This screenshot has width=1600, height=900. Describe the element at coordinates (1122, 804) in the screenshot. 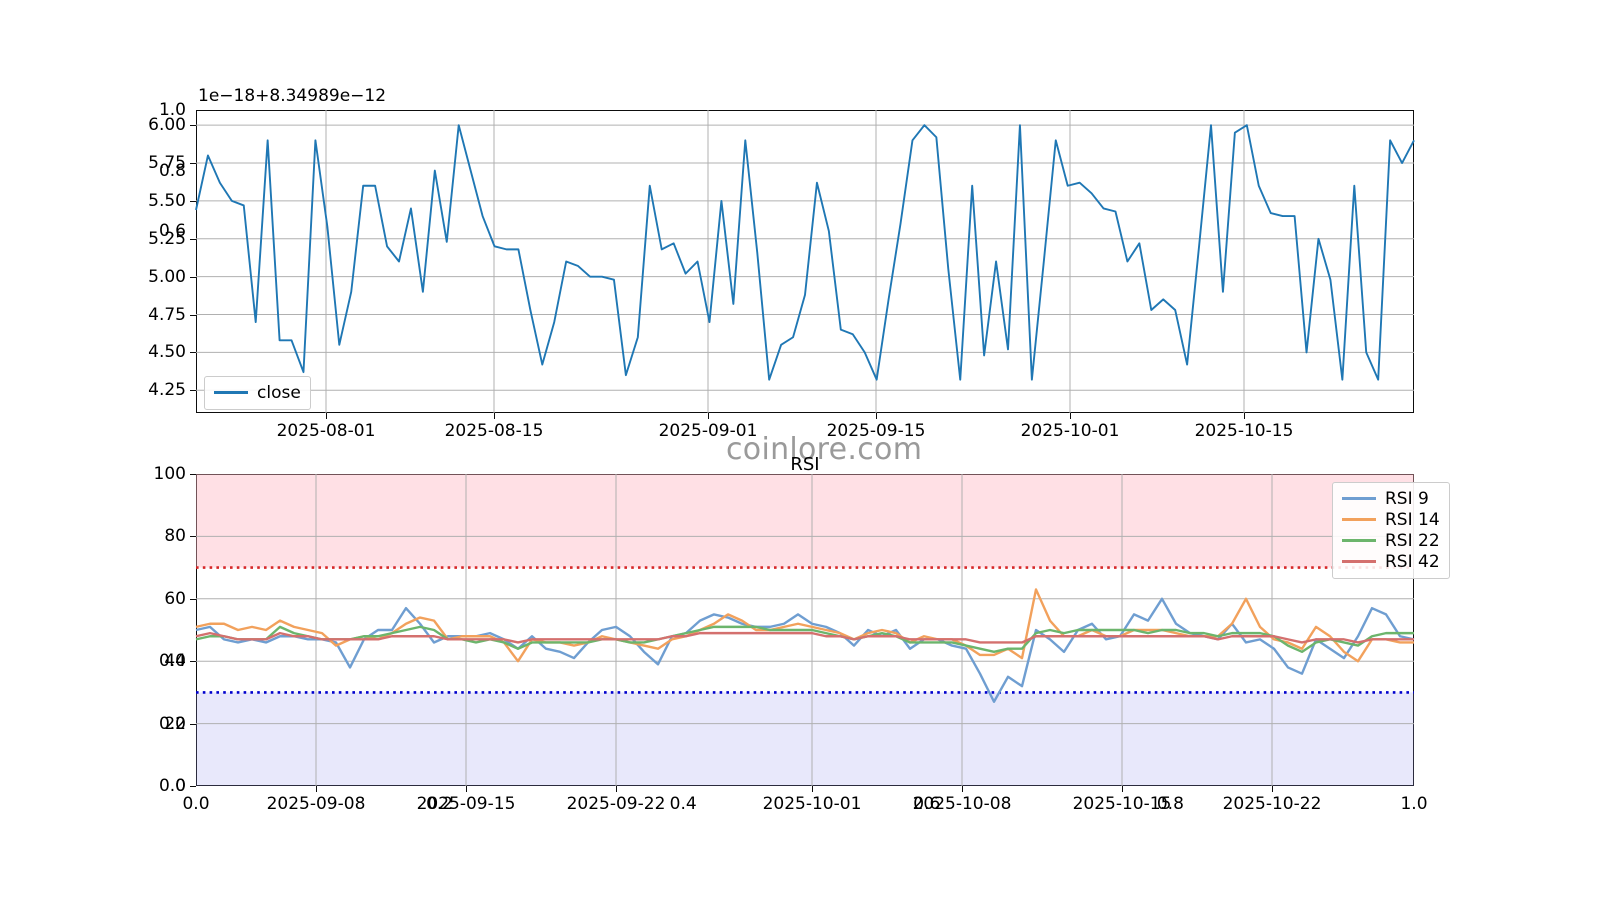

I see `rsi-x-tick-label: 2025-10-15` at that location.